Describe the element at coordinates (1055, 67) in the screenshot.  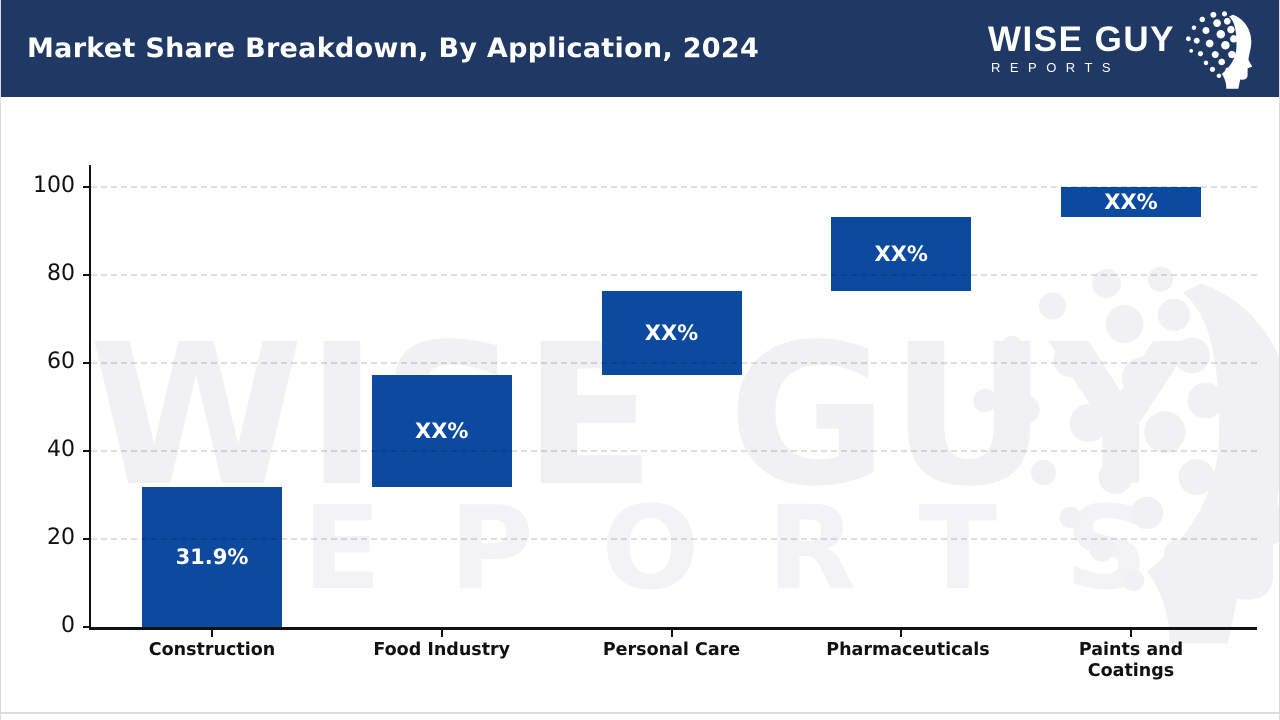
I see `logo-subtext: REPORTS` at that location.